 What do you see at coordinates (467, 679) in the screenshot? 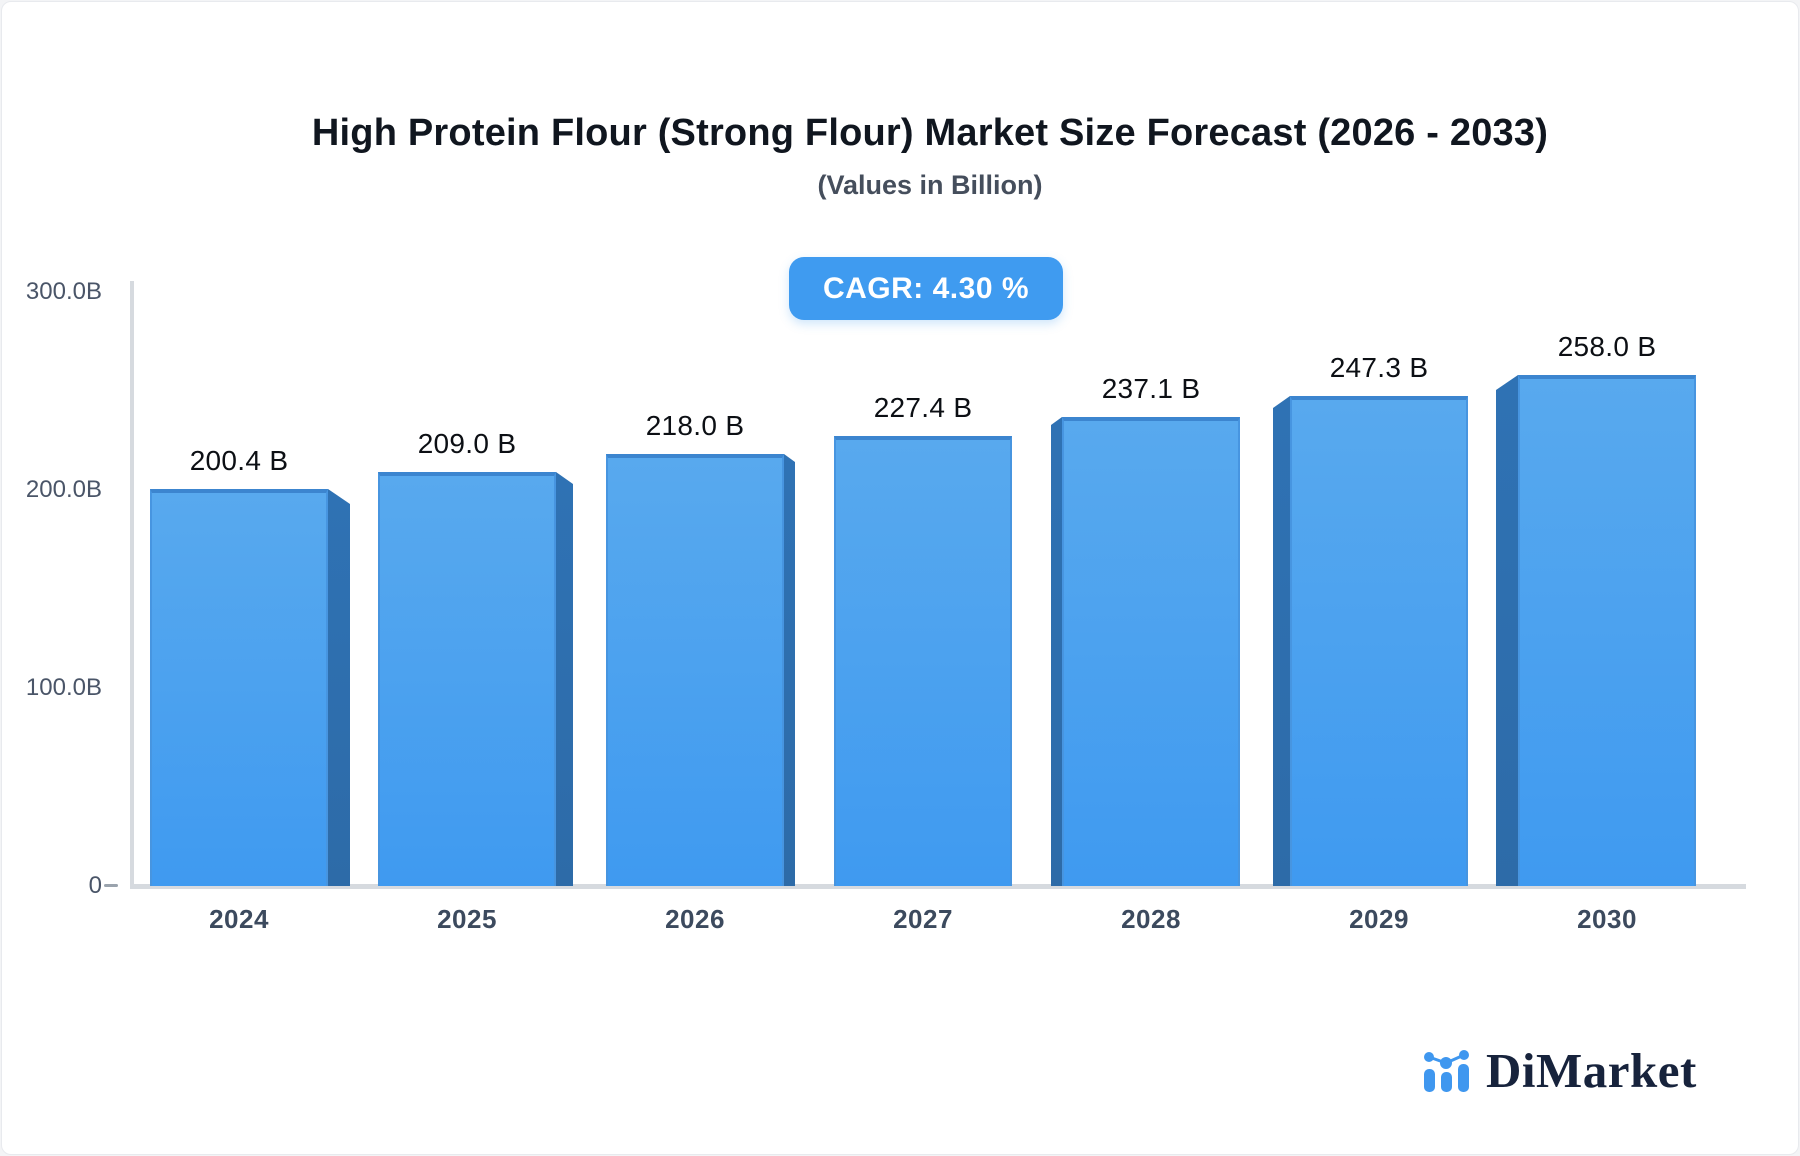
I see `bar-2025` at bounding box center [467, 679].